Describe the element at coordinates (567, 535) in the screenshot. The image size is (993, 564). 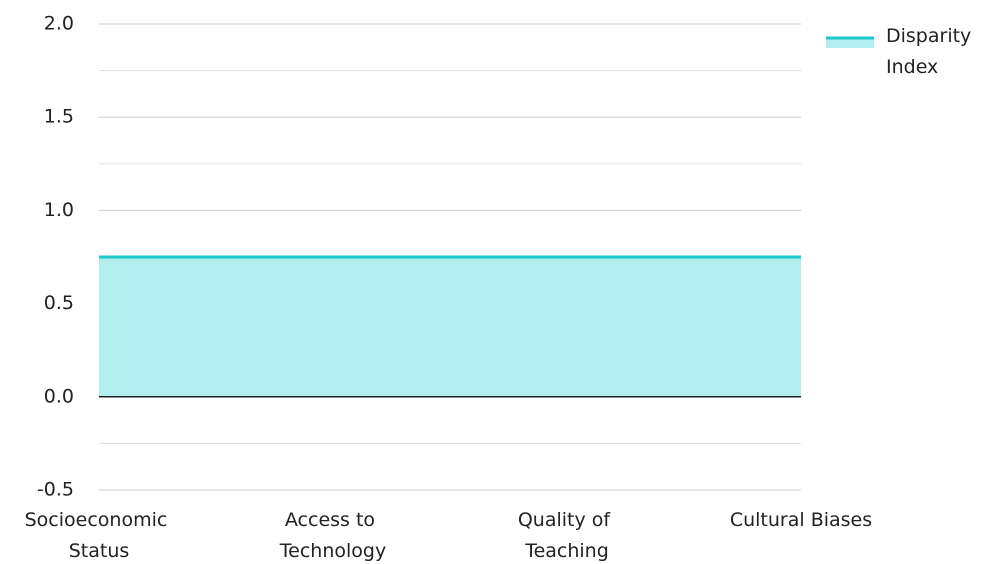
I see `x-tick-label: Quality of Teaching` at that location.